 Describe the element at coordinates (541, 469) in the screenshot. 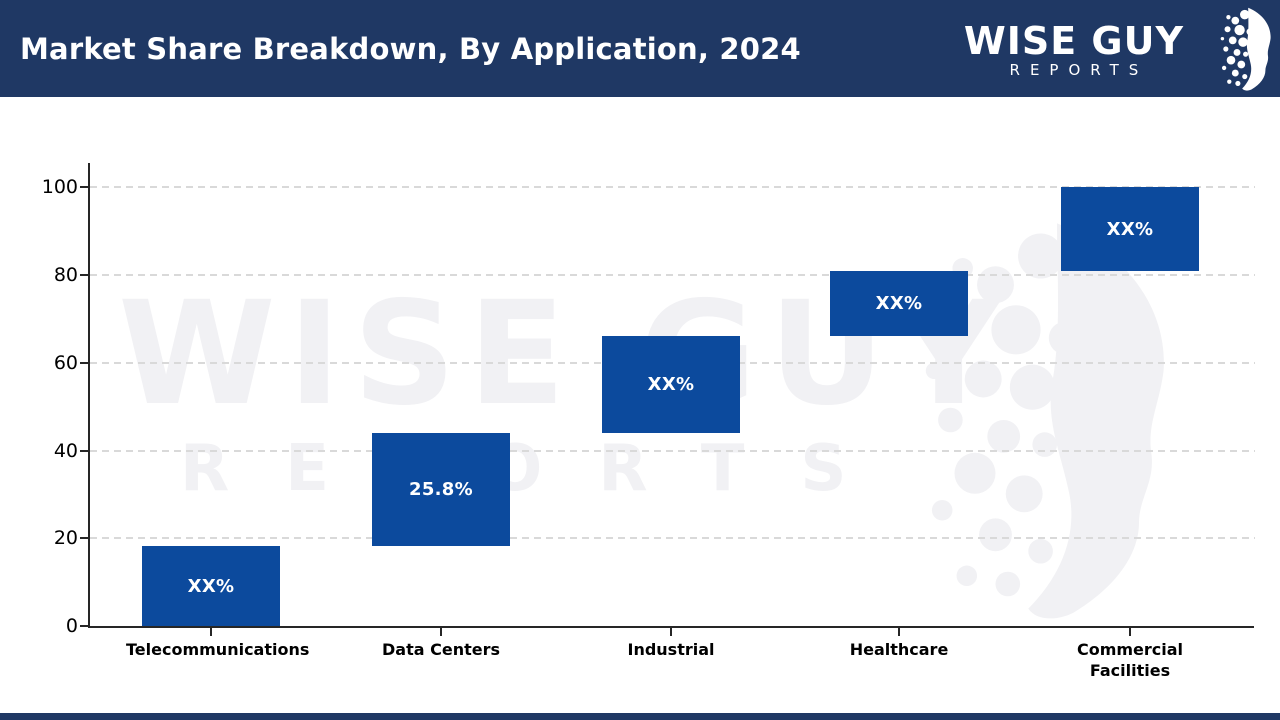

I see `watermark-subtitle: REPORTS` at that location.